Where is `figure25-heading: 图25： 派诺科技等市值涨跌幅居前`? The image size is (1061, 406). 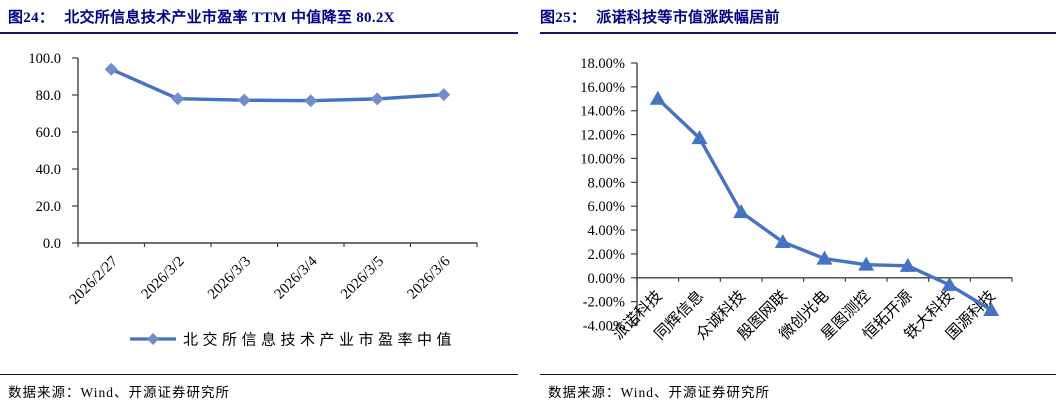 figure25-heading: 图25： 派诺科技等市值涨跌幅居前 is located at coordinates (660, 16).